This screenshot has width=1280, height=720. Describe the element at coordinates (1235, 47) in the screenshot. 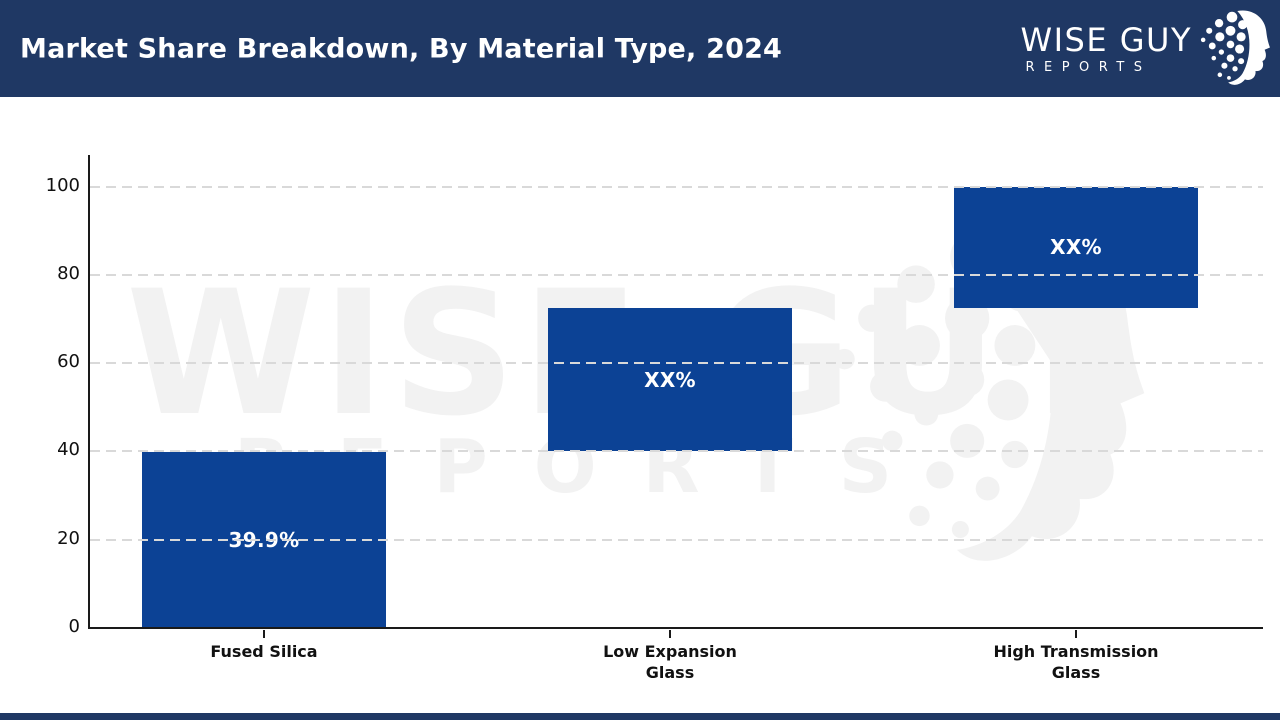

I see `logo-head-icon` at that location.